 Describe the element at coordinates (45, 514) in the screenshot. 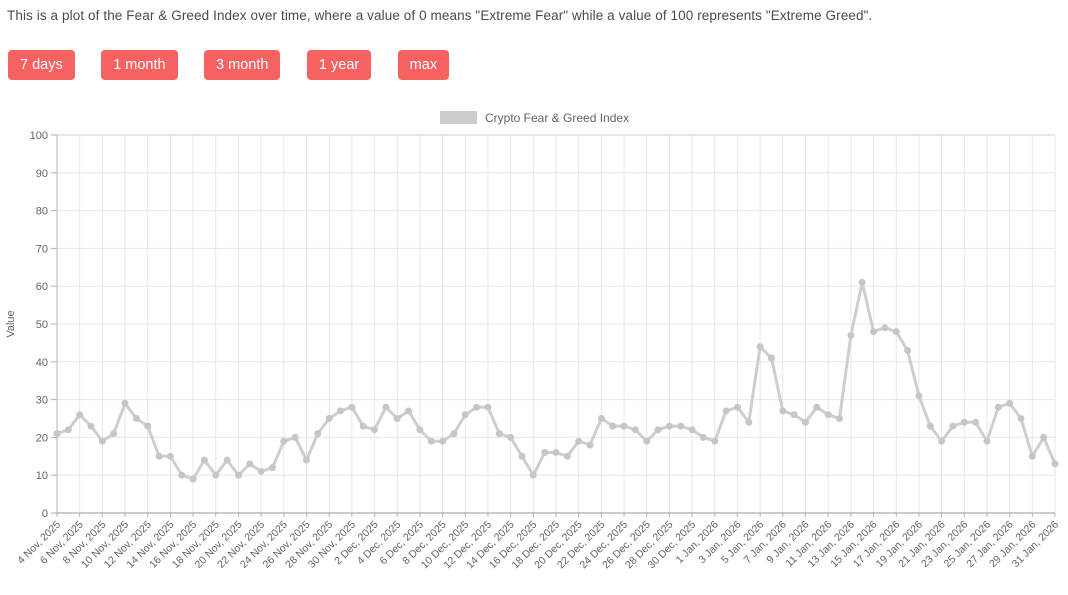

I see `svg-text: 0` at that location.